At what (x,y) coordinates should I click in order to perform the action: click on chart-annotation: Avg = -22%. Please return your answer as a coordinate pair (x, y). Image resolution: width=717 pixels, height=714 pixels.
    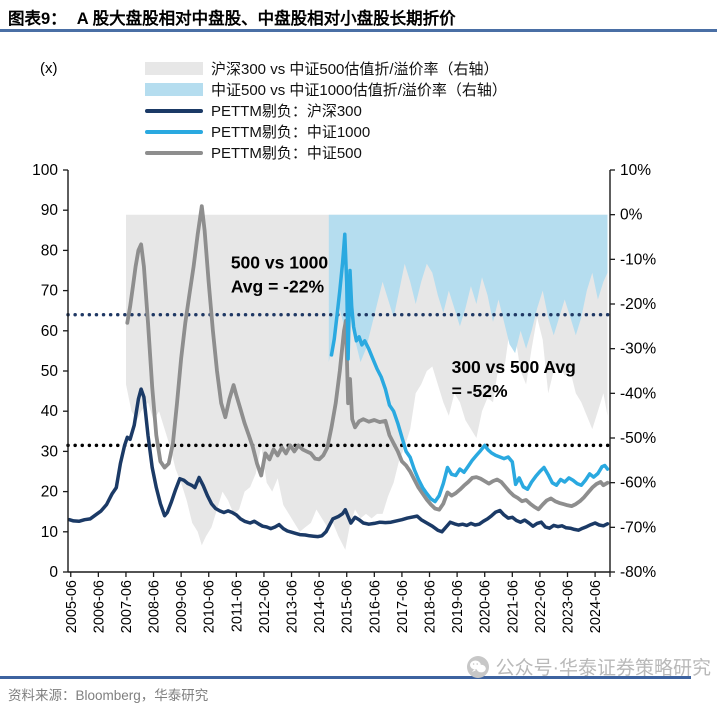
    Looking at the image, I should click on (278, 286).